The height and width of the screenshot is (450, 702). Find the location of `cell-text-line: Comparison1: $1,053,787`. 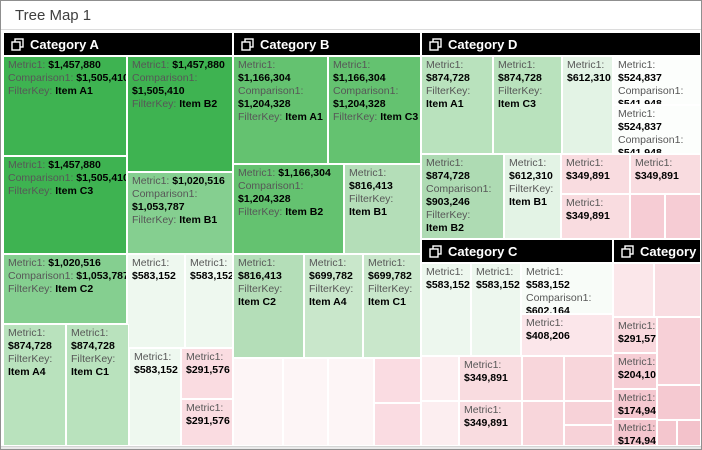

cell-text-line: Comparison1: $1,053,787 is located at coordinates (67, 276).